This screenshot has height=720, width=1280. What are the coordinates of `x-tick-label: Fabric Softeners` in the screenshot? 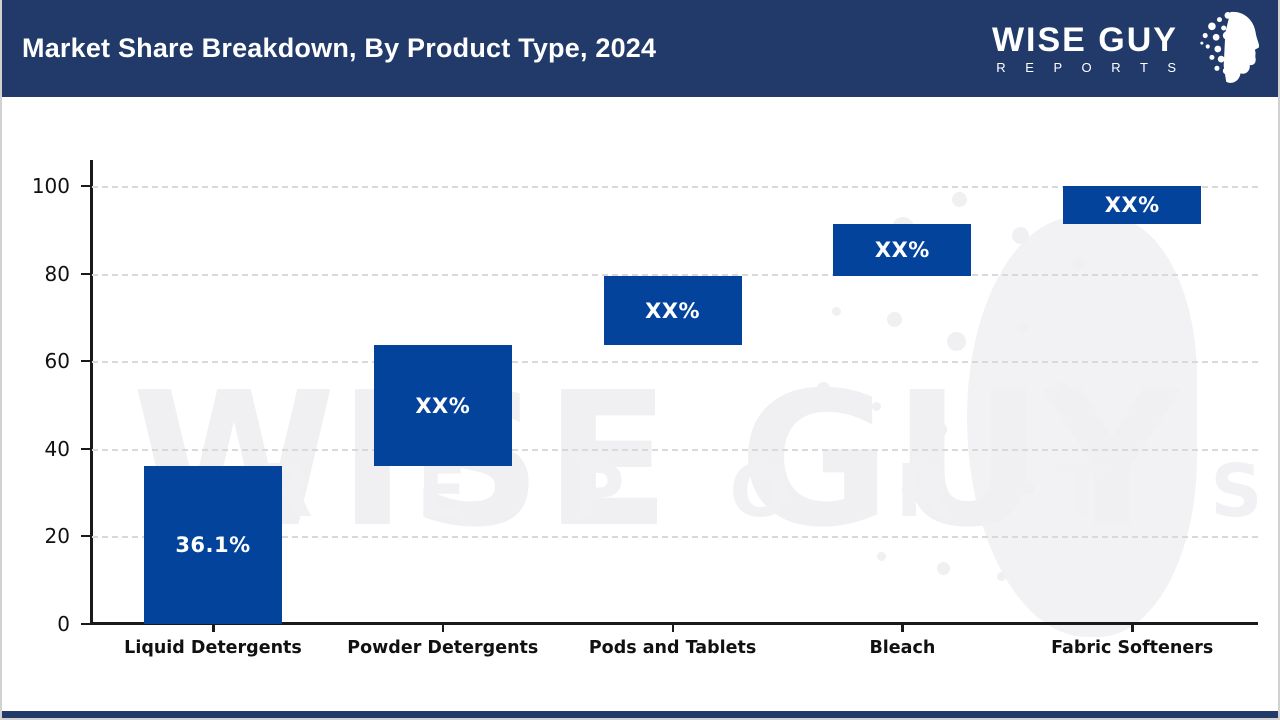 It's located at (1132, 648).